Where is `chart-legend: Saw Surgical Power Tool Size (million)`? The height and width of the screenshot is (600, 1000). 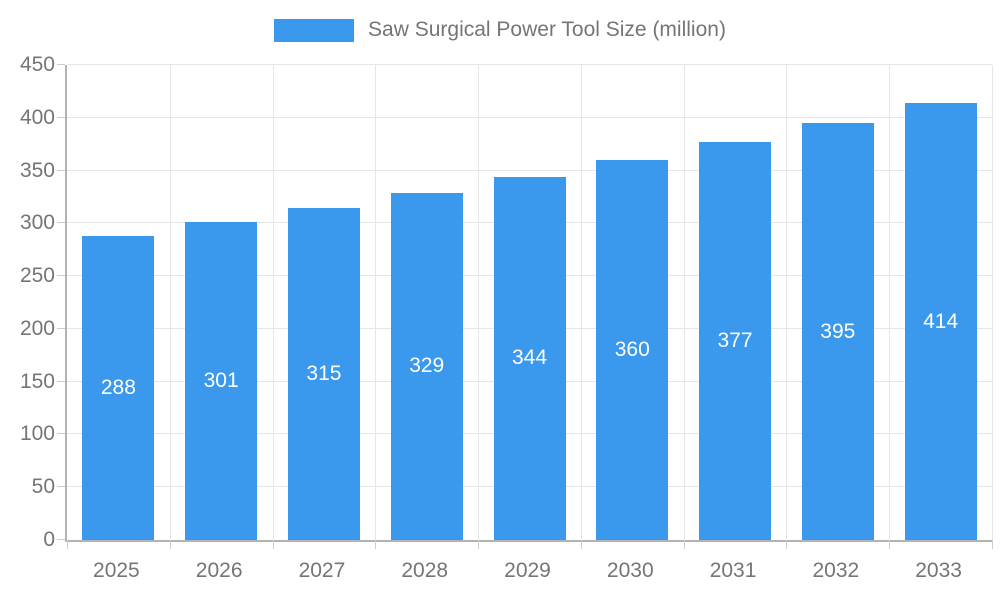
chart-legend: Saw Surgical Power Tool Size (million) is located at coordinates (500, 30).